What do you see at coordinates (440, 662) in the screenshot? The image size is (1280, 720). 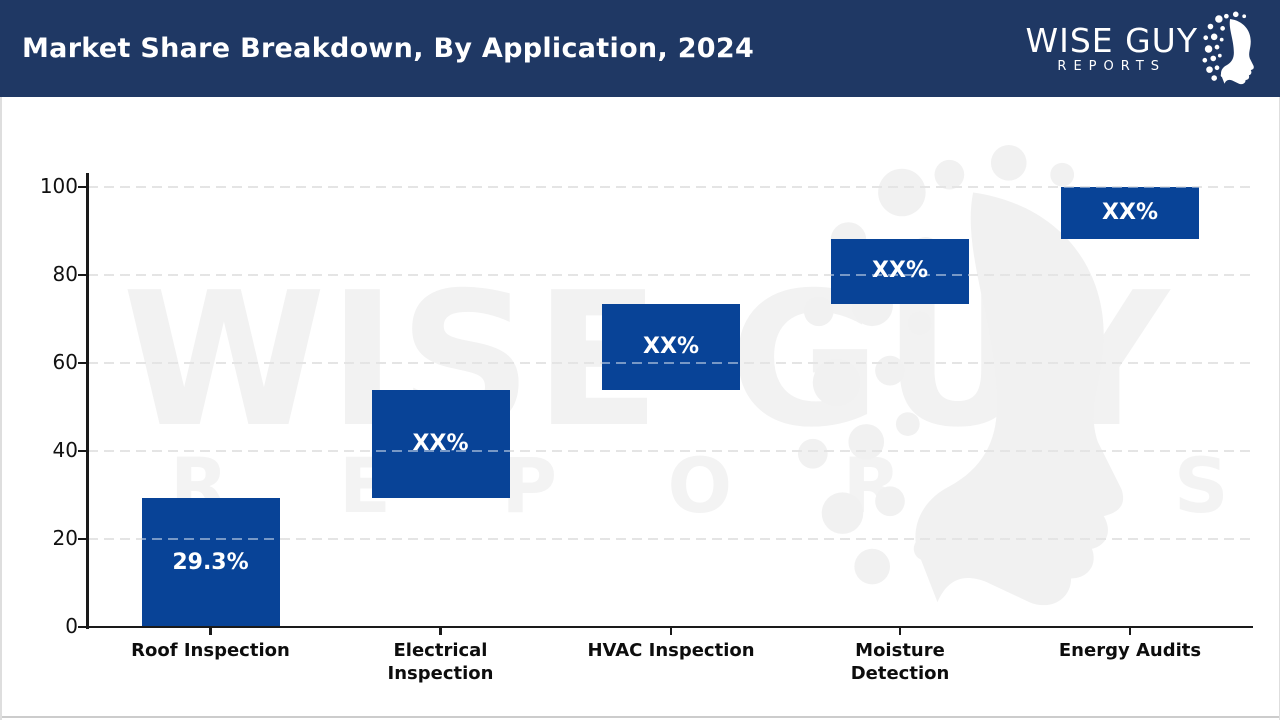 I see `x-tick-label: Electrical Inspection` at bounding box center [440, 662].